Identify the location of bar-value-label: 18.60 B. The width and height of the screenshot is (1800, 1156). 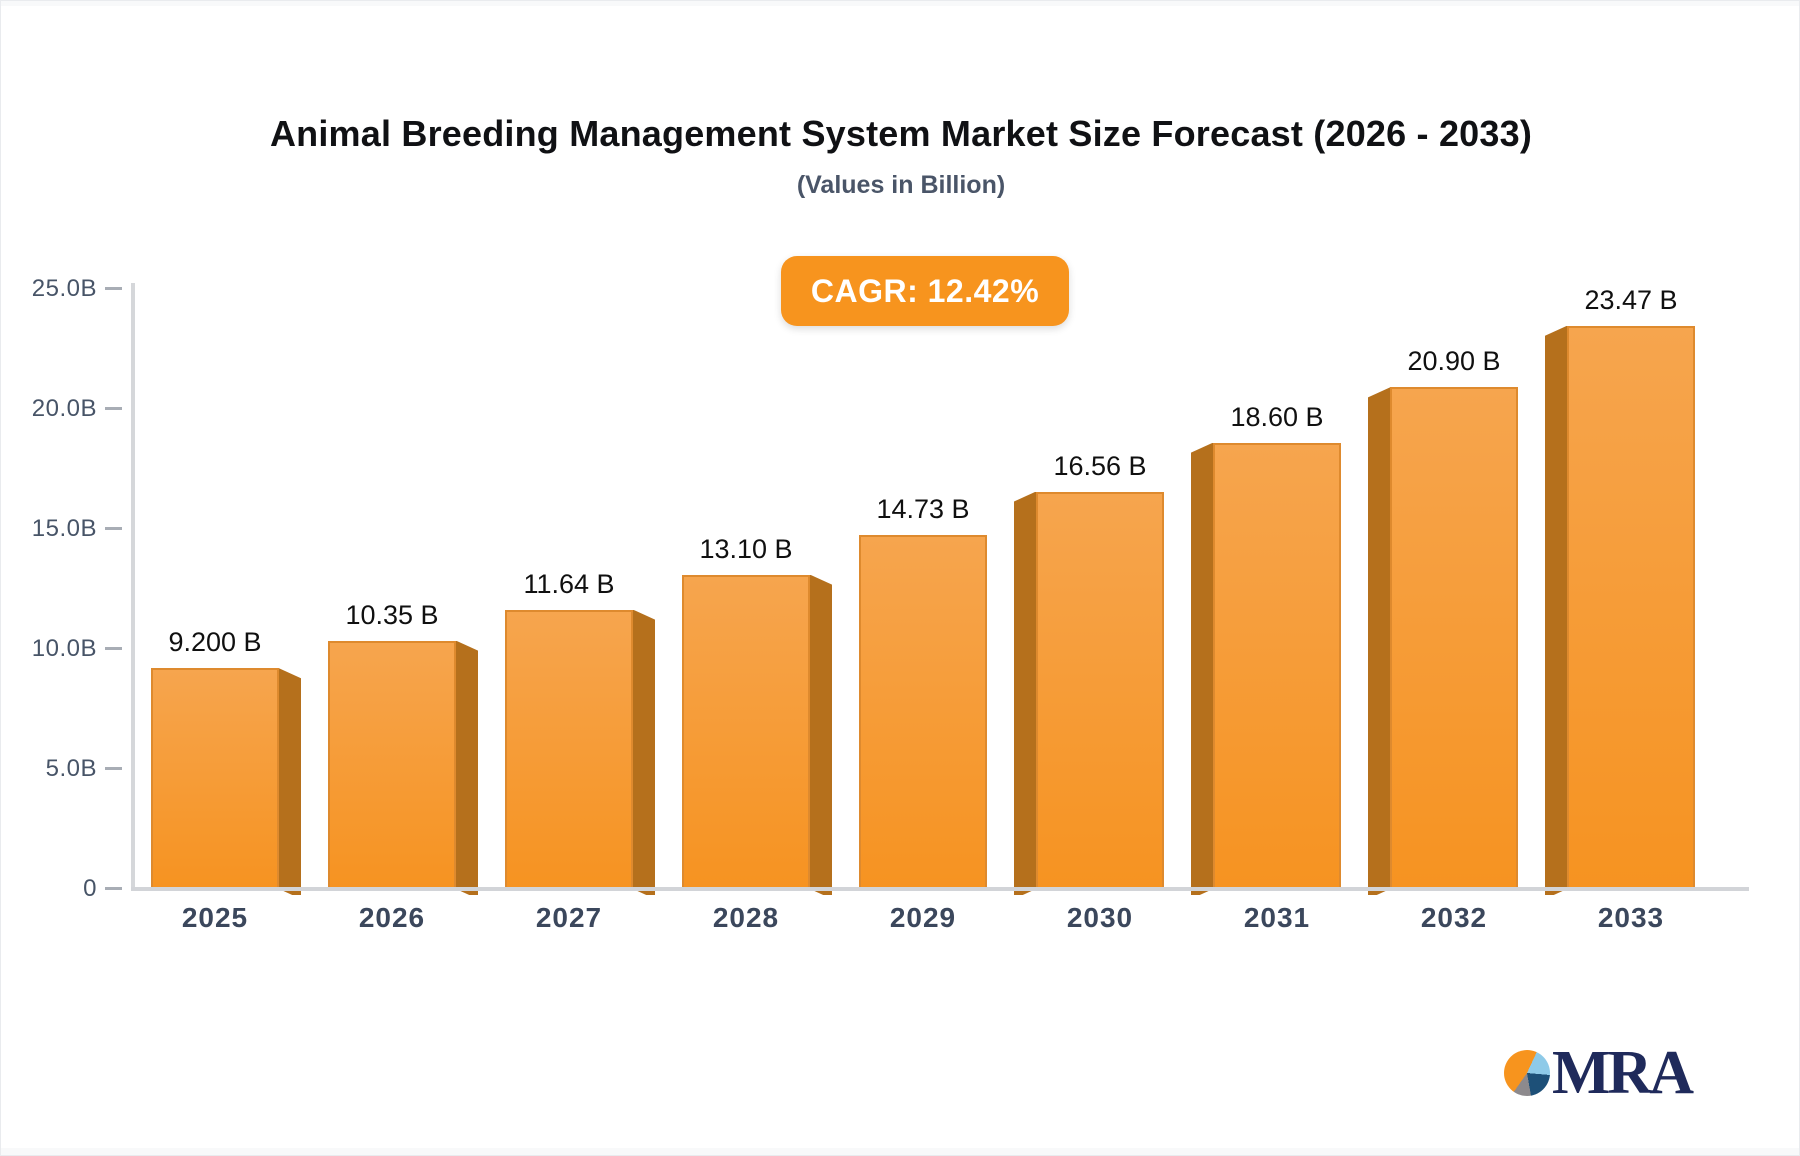
(1277, 416).